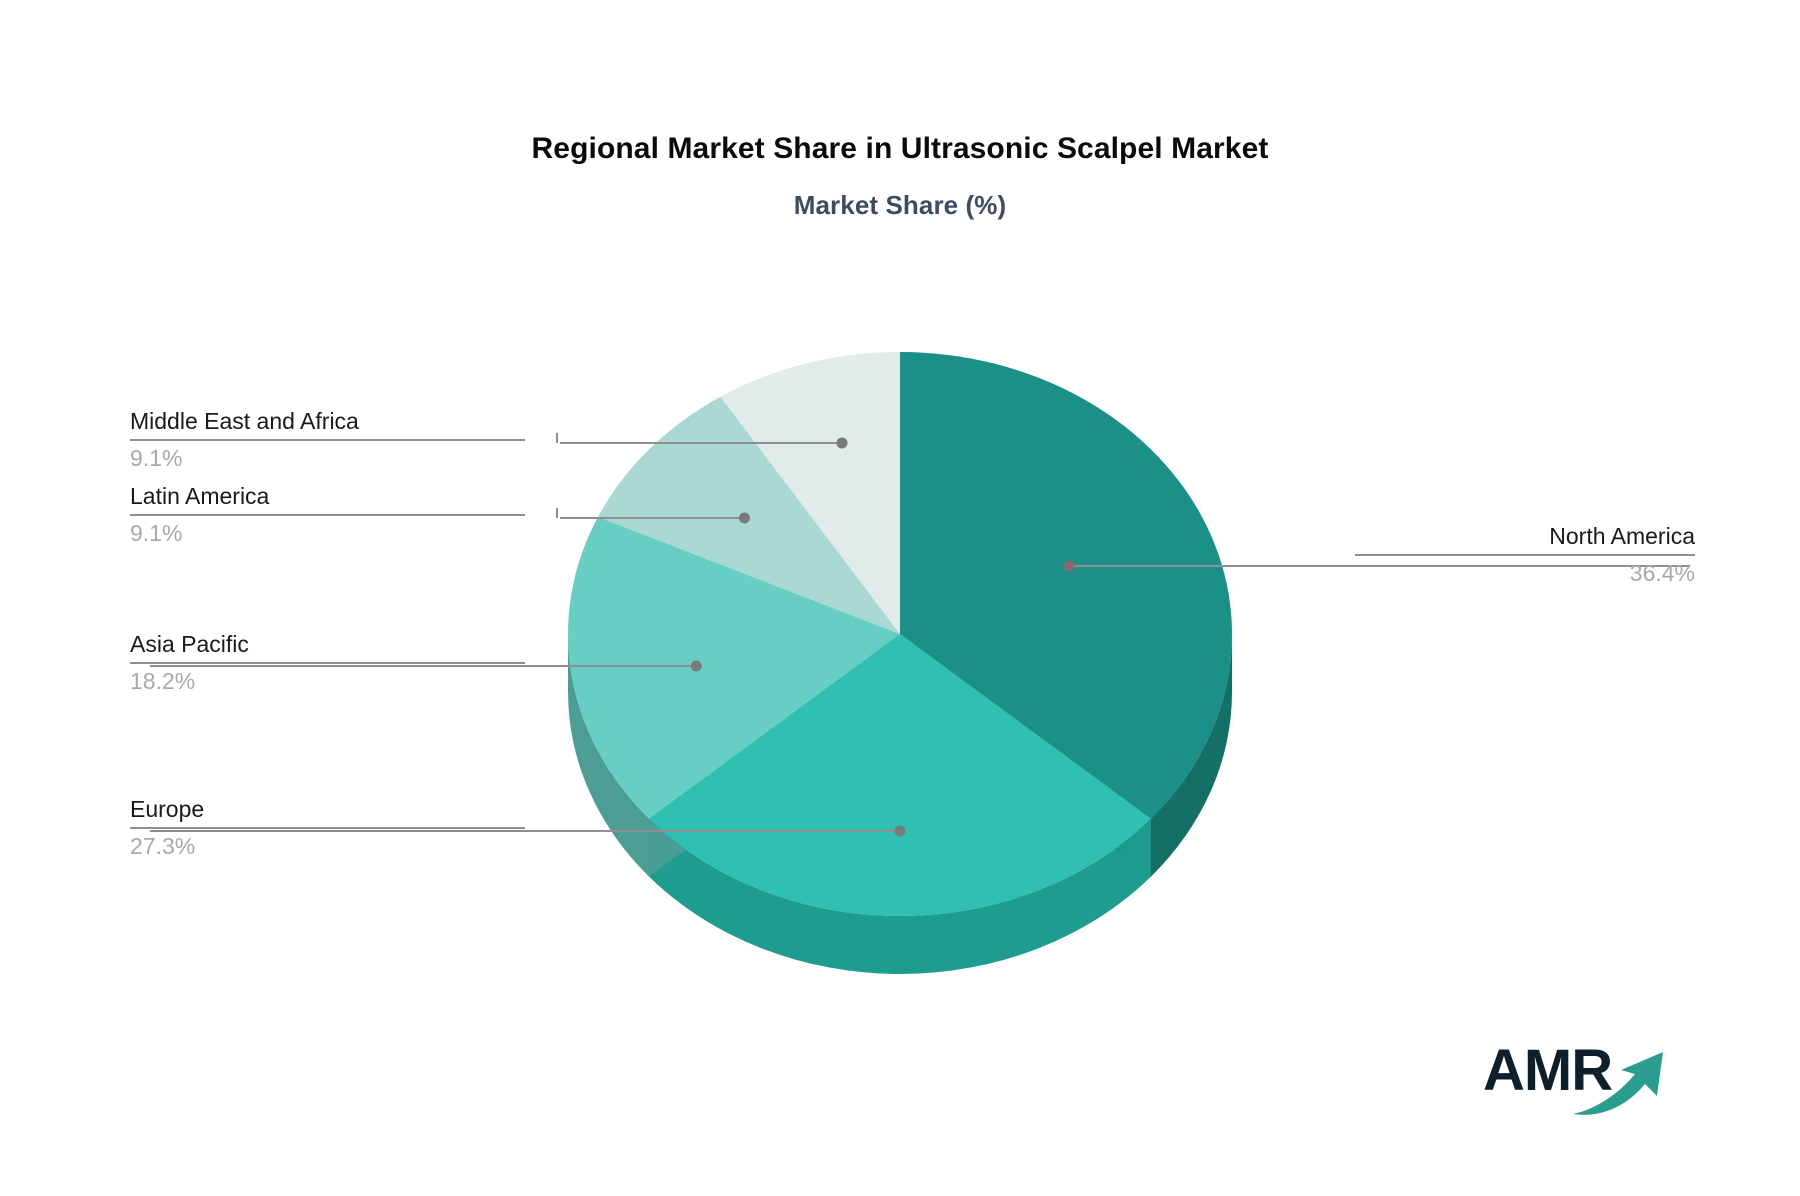 Image resolution: width=1800 pixels, height=1196 pixels. What do you see at coordinates (1662, 573) in the screenshot?
I see `callout-value-north-america: 36.4%` at bounding box center [1662, 573].